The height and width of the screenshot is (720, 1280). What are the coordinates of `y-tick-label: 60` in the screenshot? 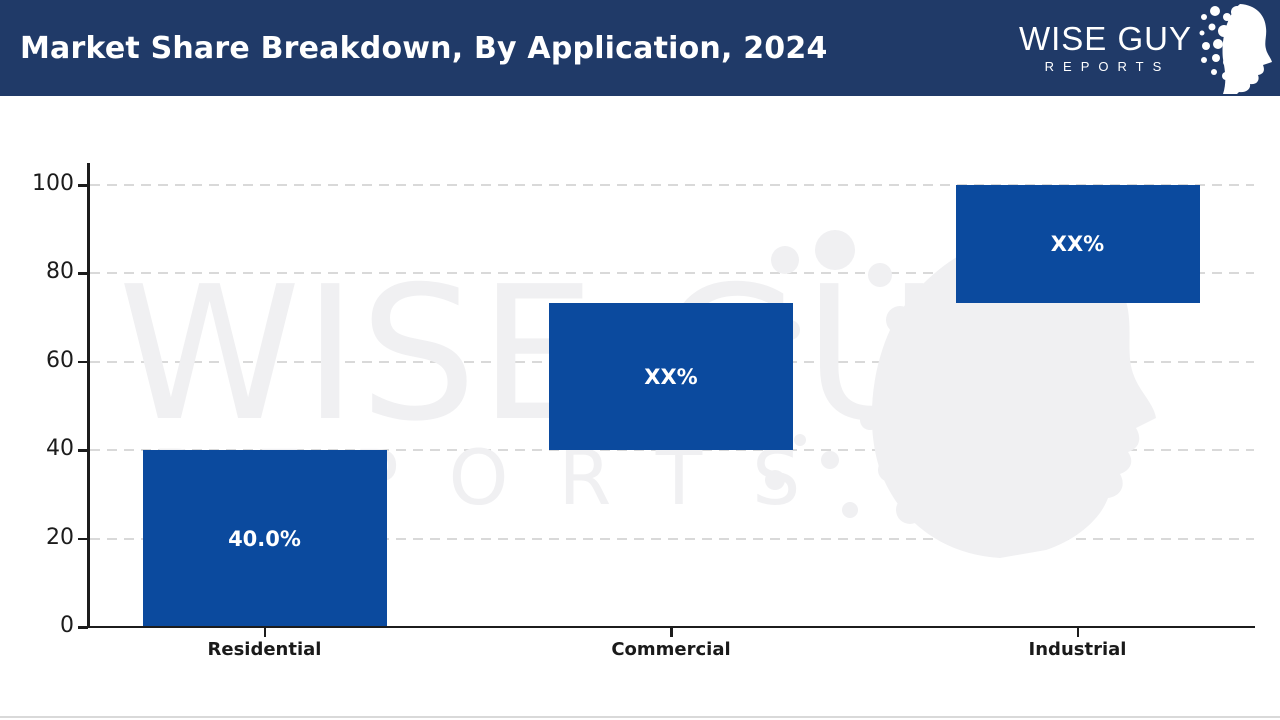 It's located at (60, 360).